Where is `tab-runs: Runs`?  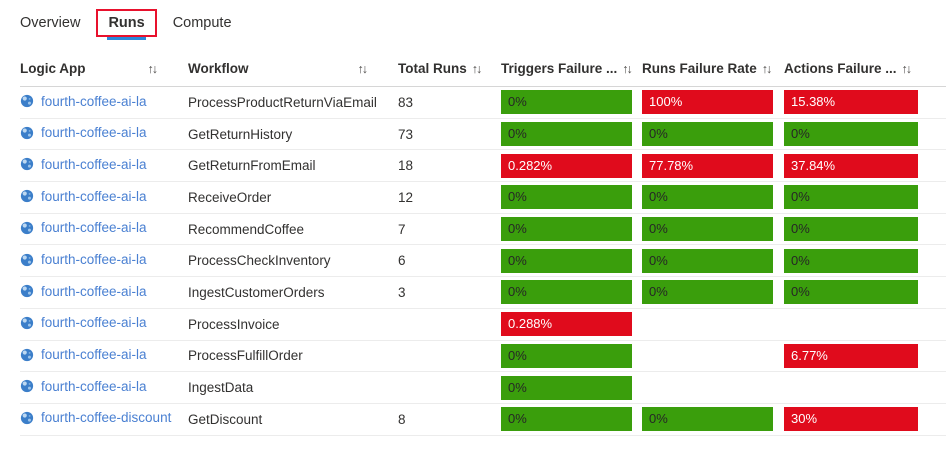
tab-runs: Runs is located at coordinates (126, 24).